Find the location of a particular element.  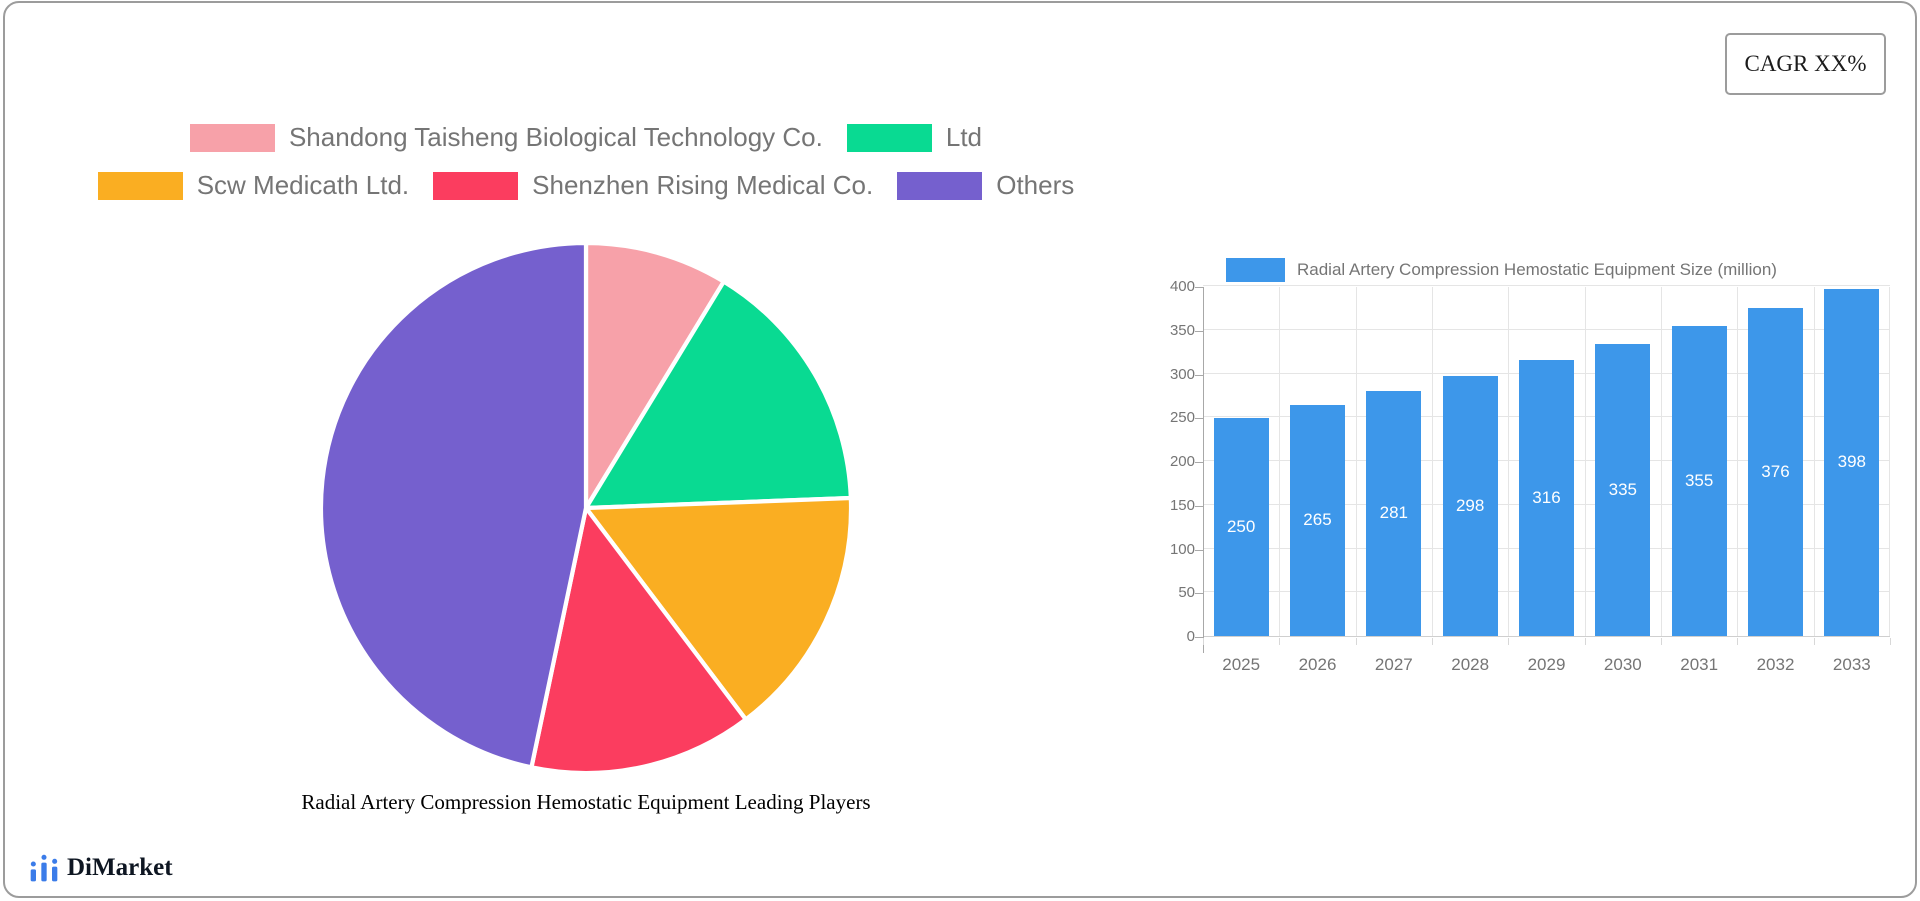

pie-legend-item: Ltd is located at coordinates (914, 137).